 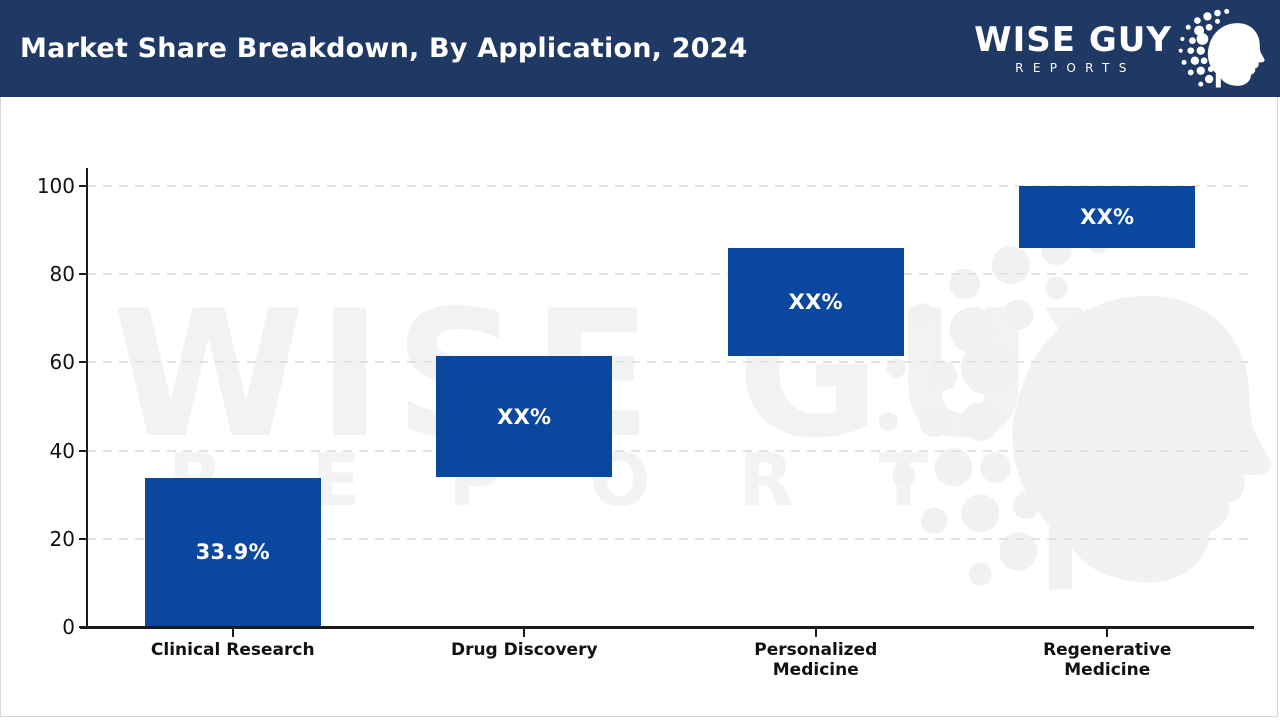 I want to click on x-tick-regenerative-medicine, so click(x=1107, y=633).